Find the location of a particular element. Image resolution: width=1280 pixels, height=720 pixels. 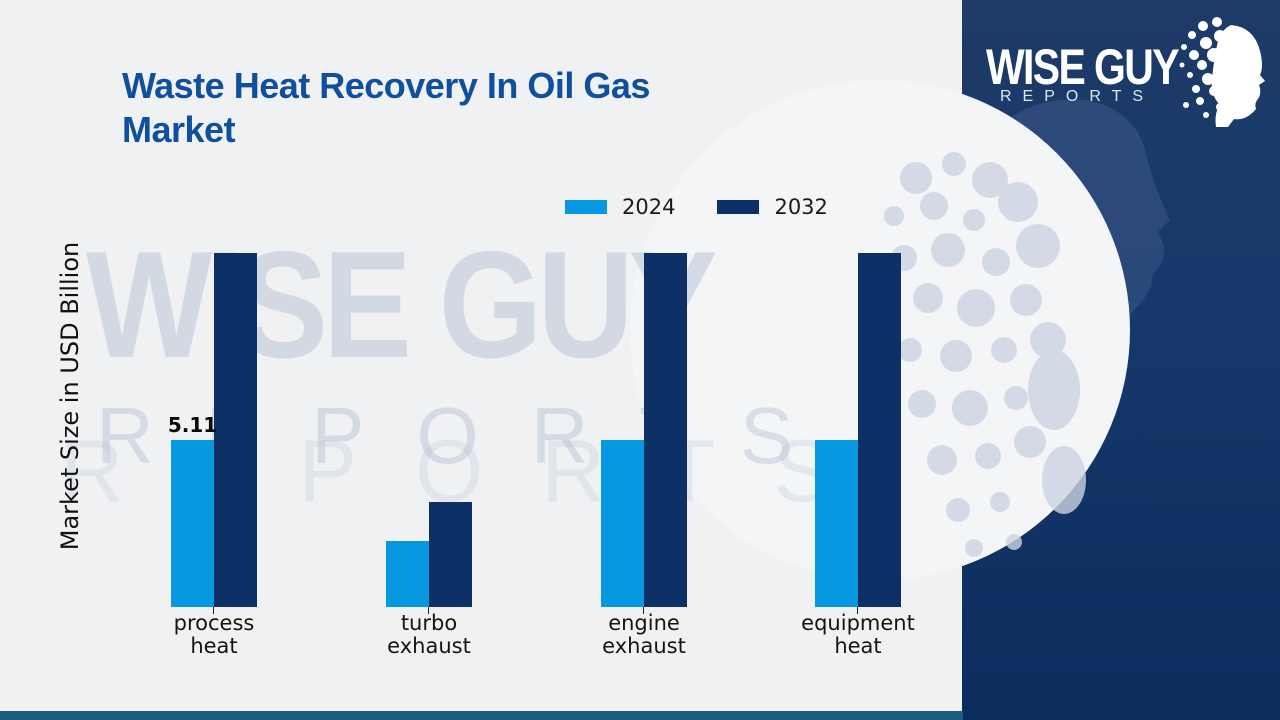

y-axis-label: Market Size in USD Billion is located at coordinates (70, 396).